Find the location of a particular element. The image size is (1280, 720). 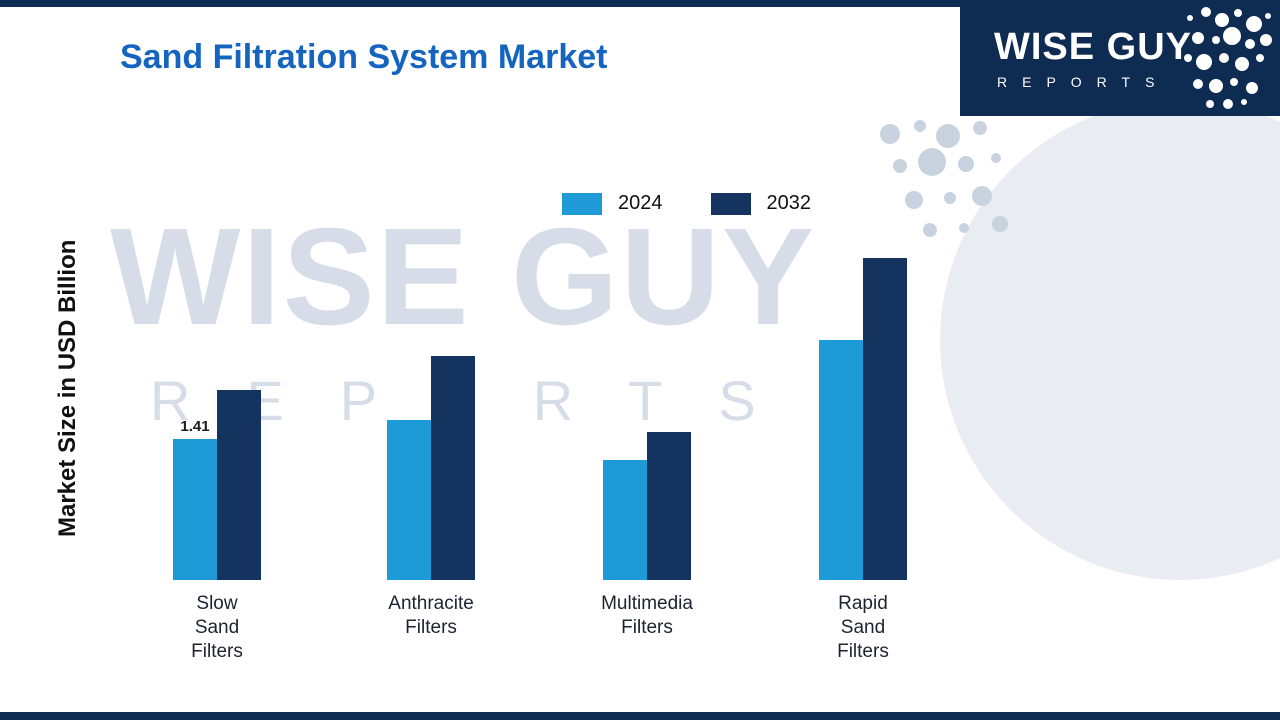

chart-title: Sand Filtration System Market is located at coordinates (364, 57).